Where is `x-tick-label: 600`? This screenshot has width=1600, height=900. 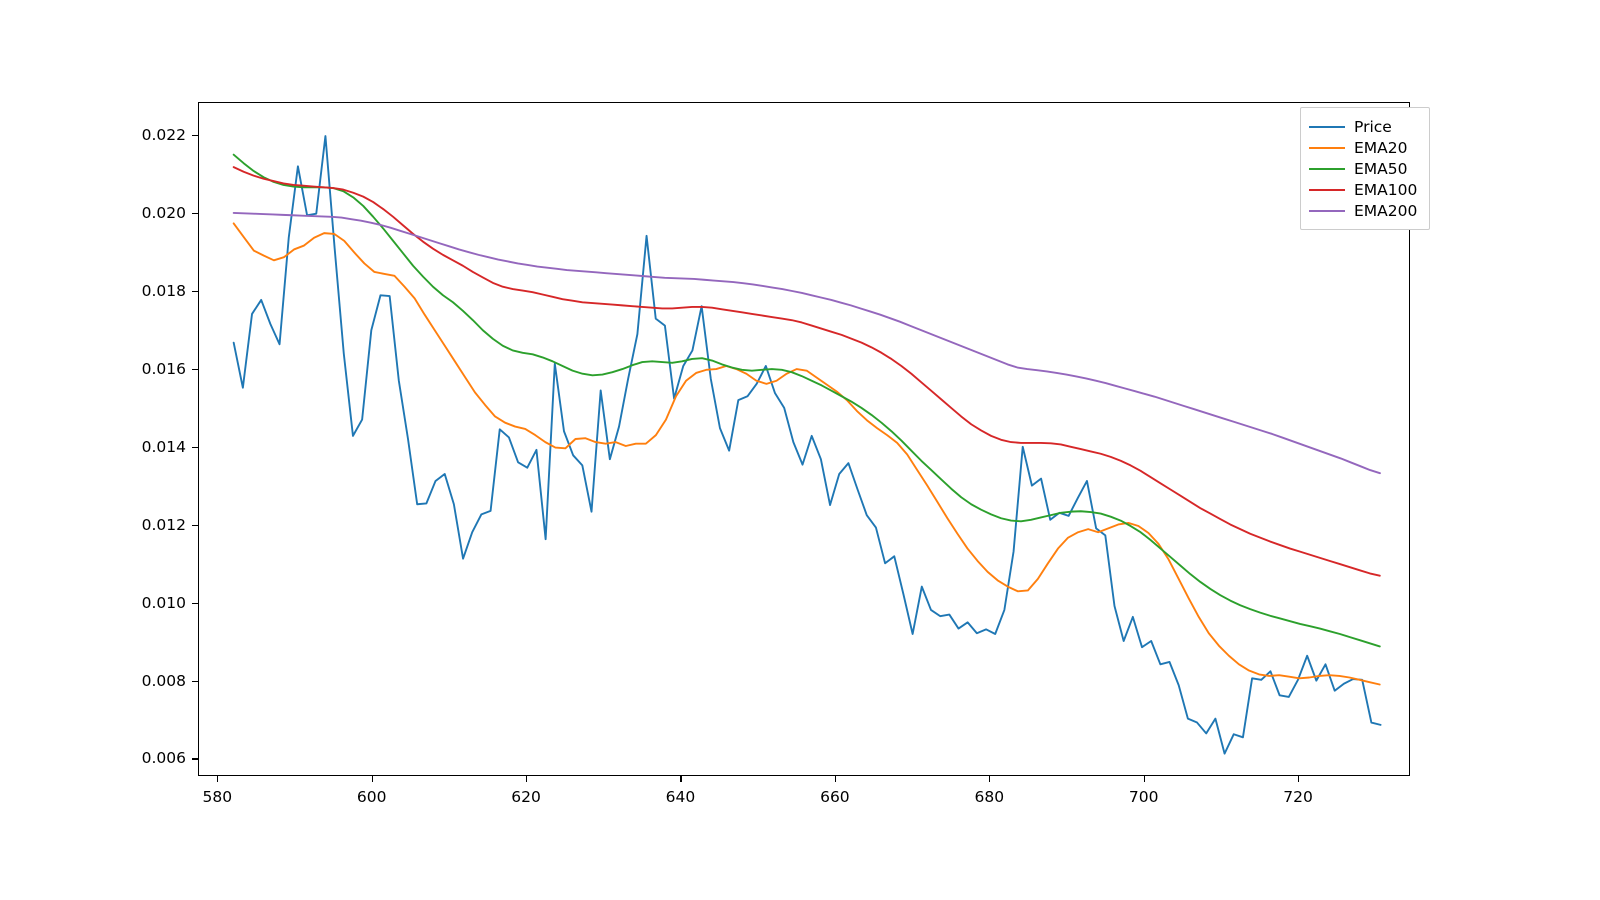 x-tick-label: 600 is located at coordinates (371, 797).